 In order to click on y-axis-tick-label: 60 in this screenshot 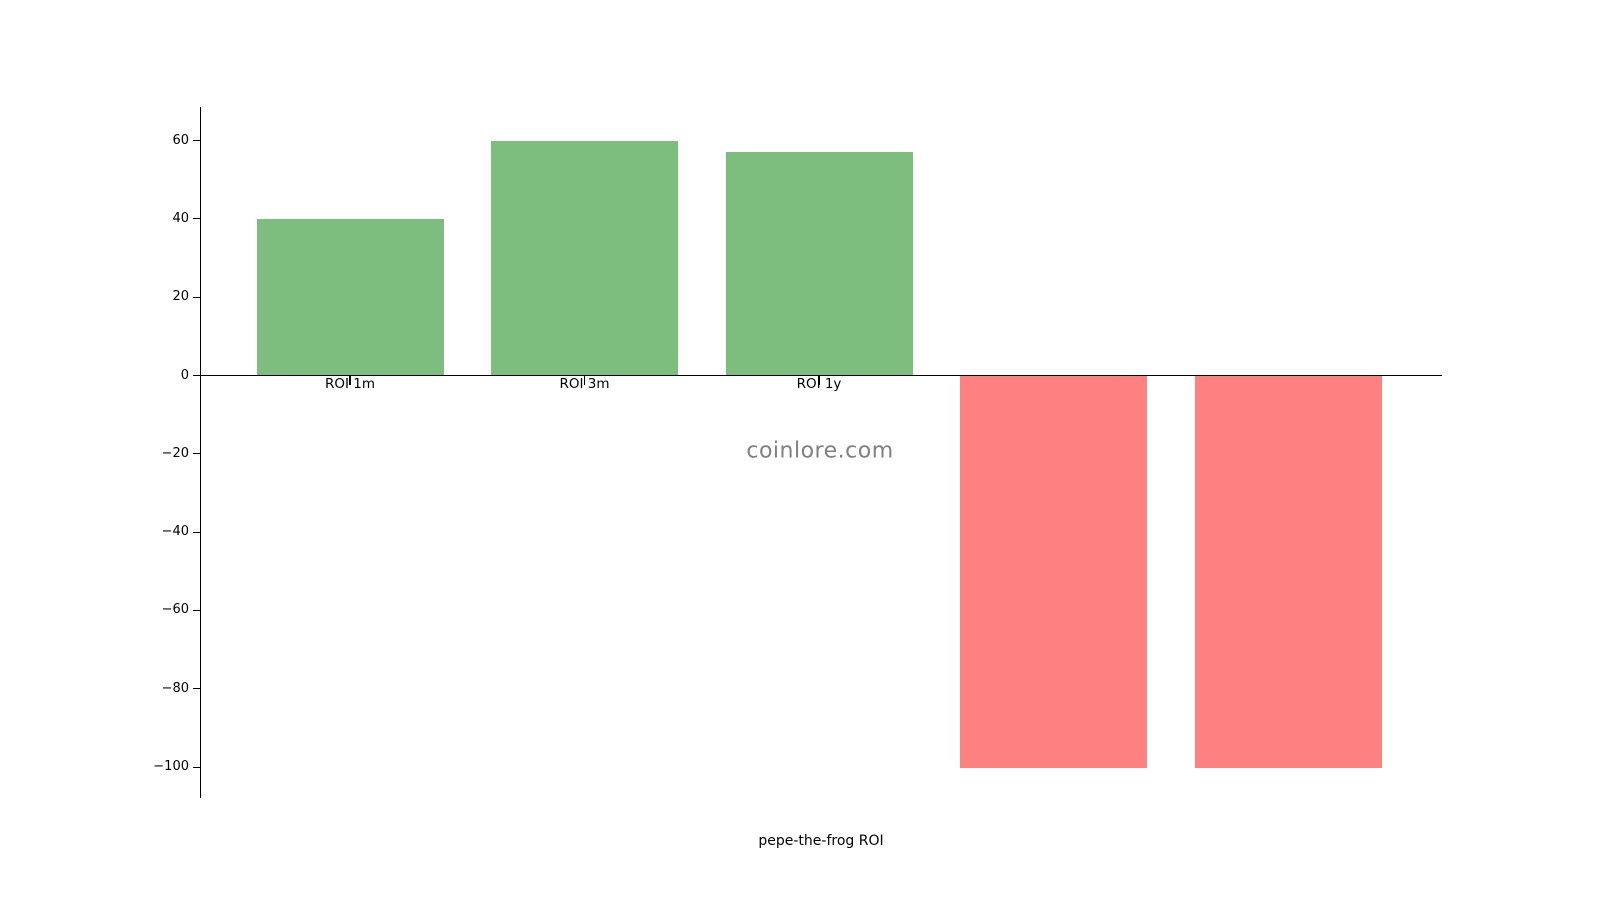, I will do `click(180, 140)`.